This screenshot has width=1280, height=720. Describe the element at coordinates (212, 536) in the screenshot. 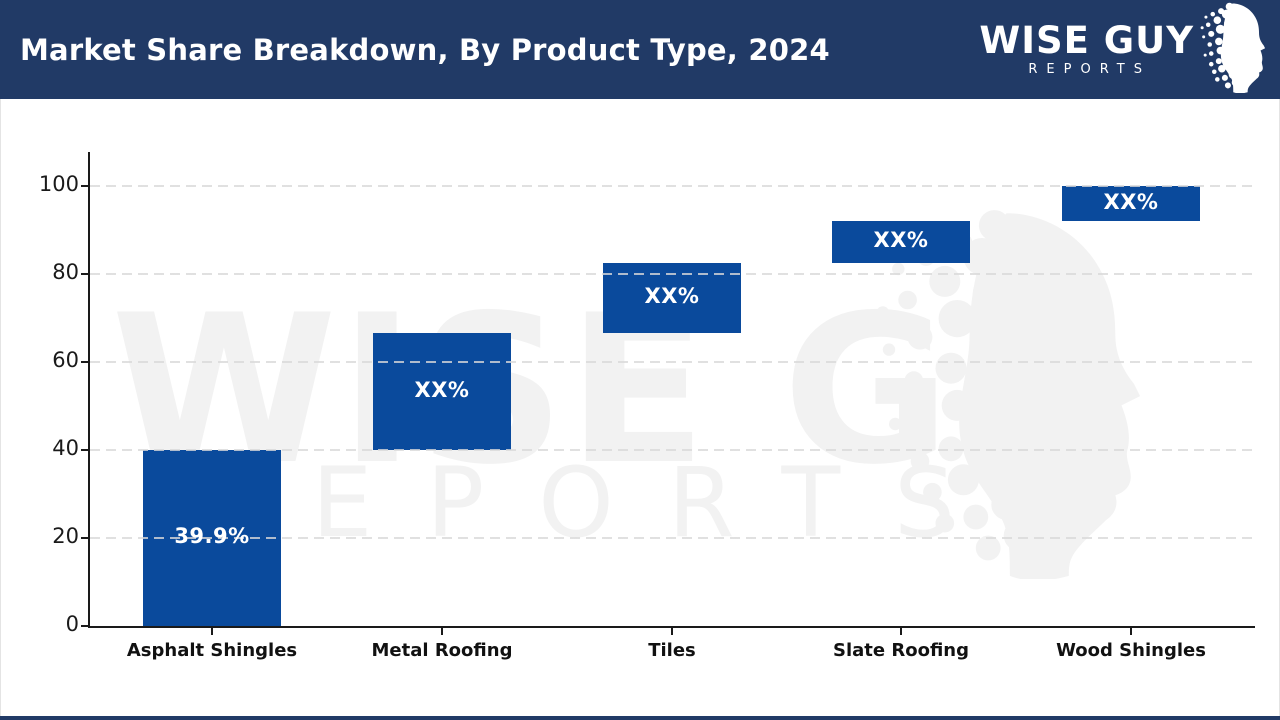

I see `bar-value-label-asphalt-shingles: 39.9%` at that location.